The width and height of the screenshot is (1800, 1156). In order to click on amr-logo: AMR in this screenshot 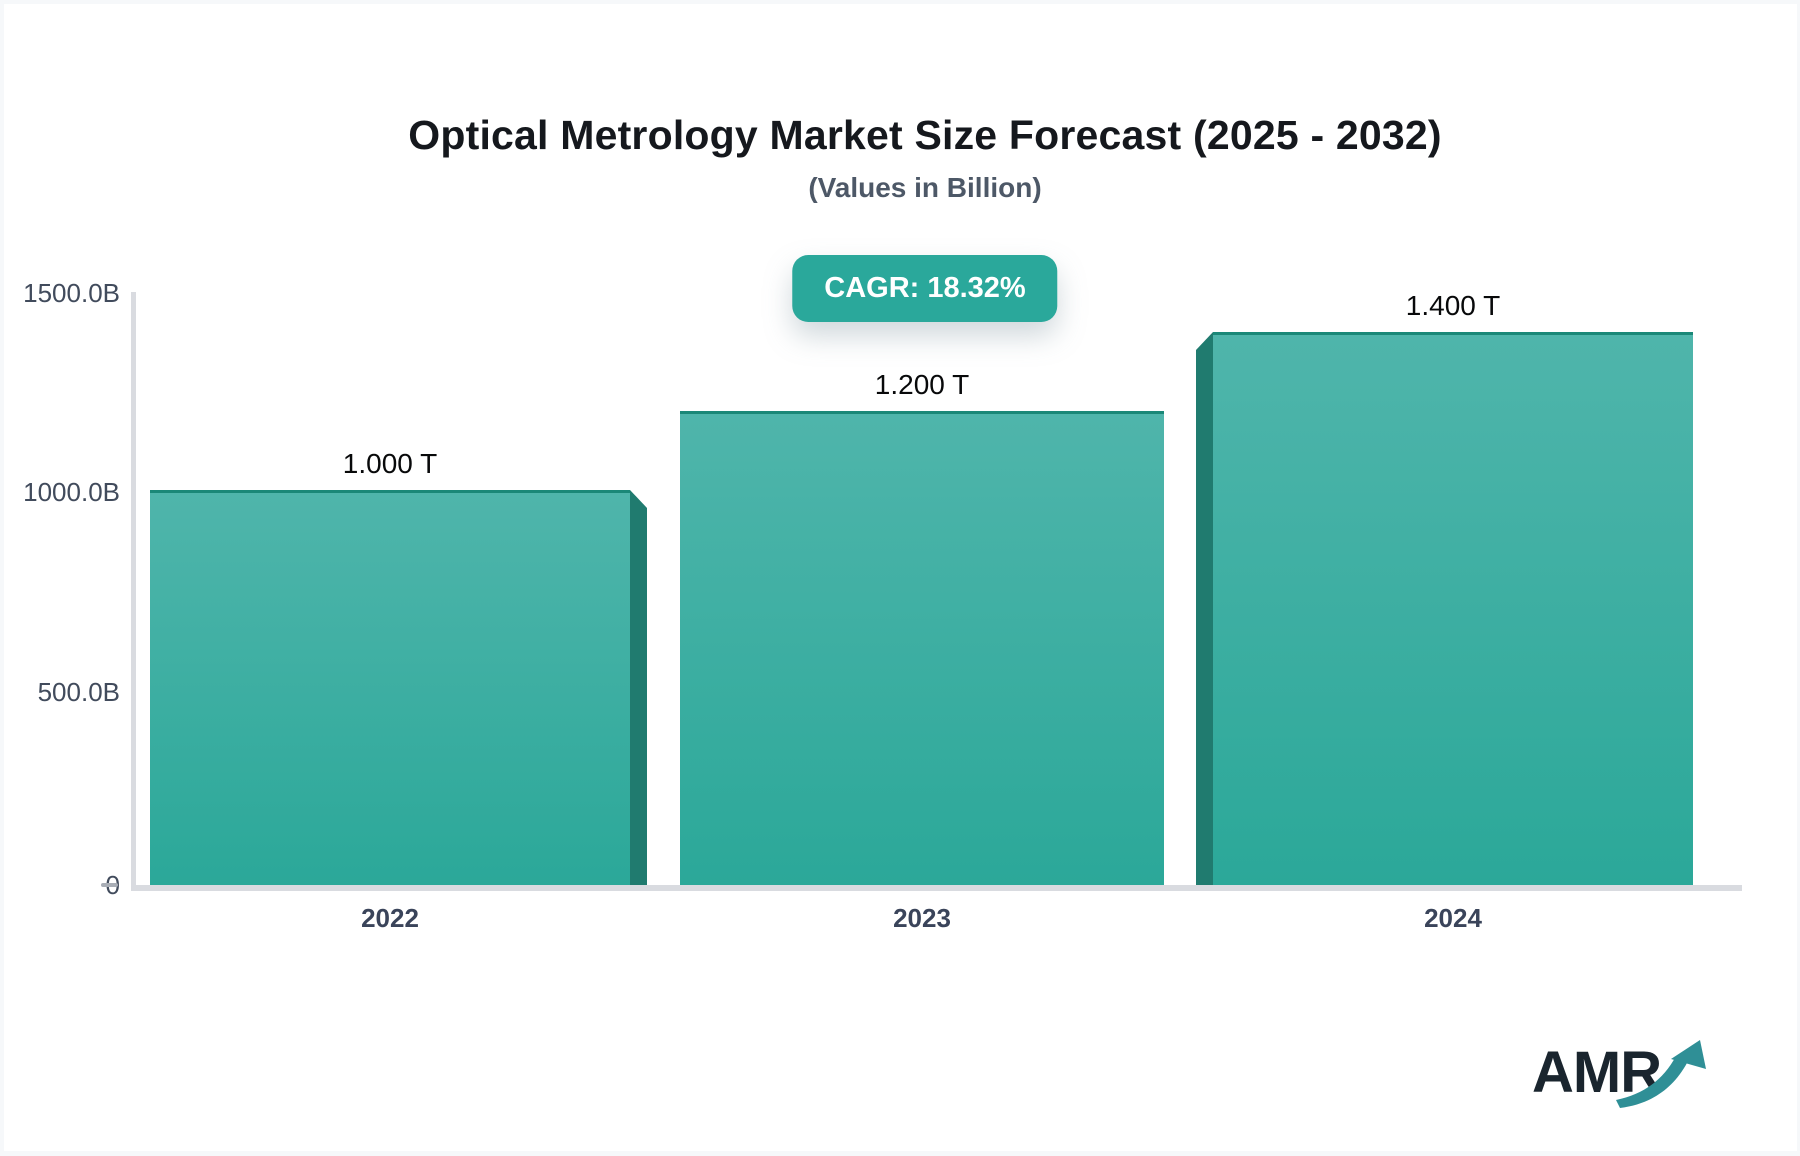, I will do `click(1629, 1072)`.